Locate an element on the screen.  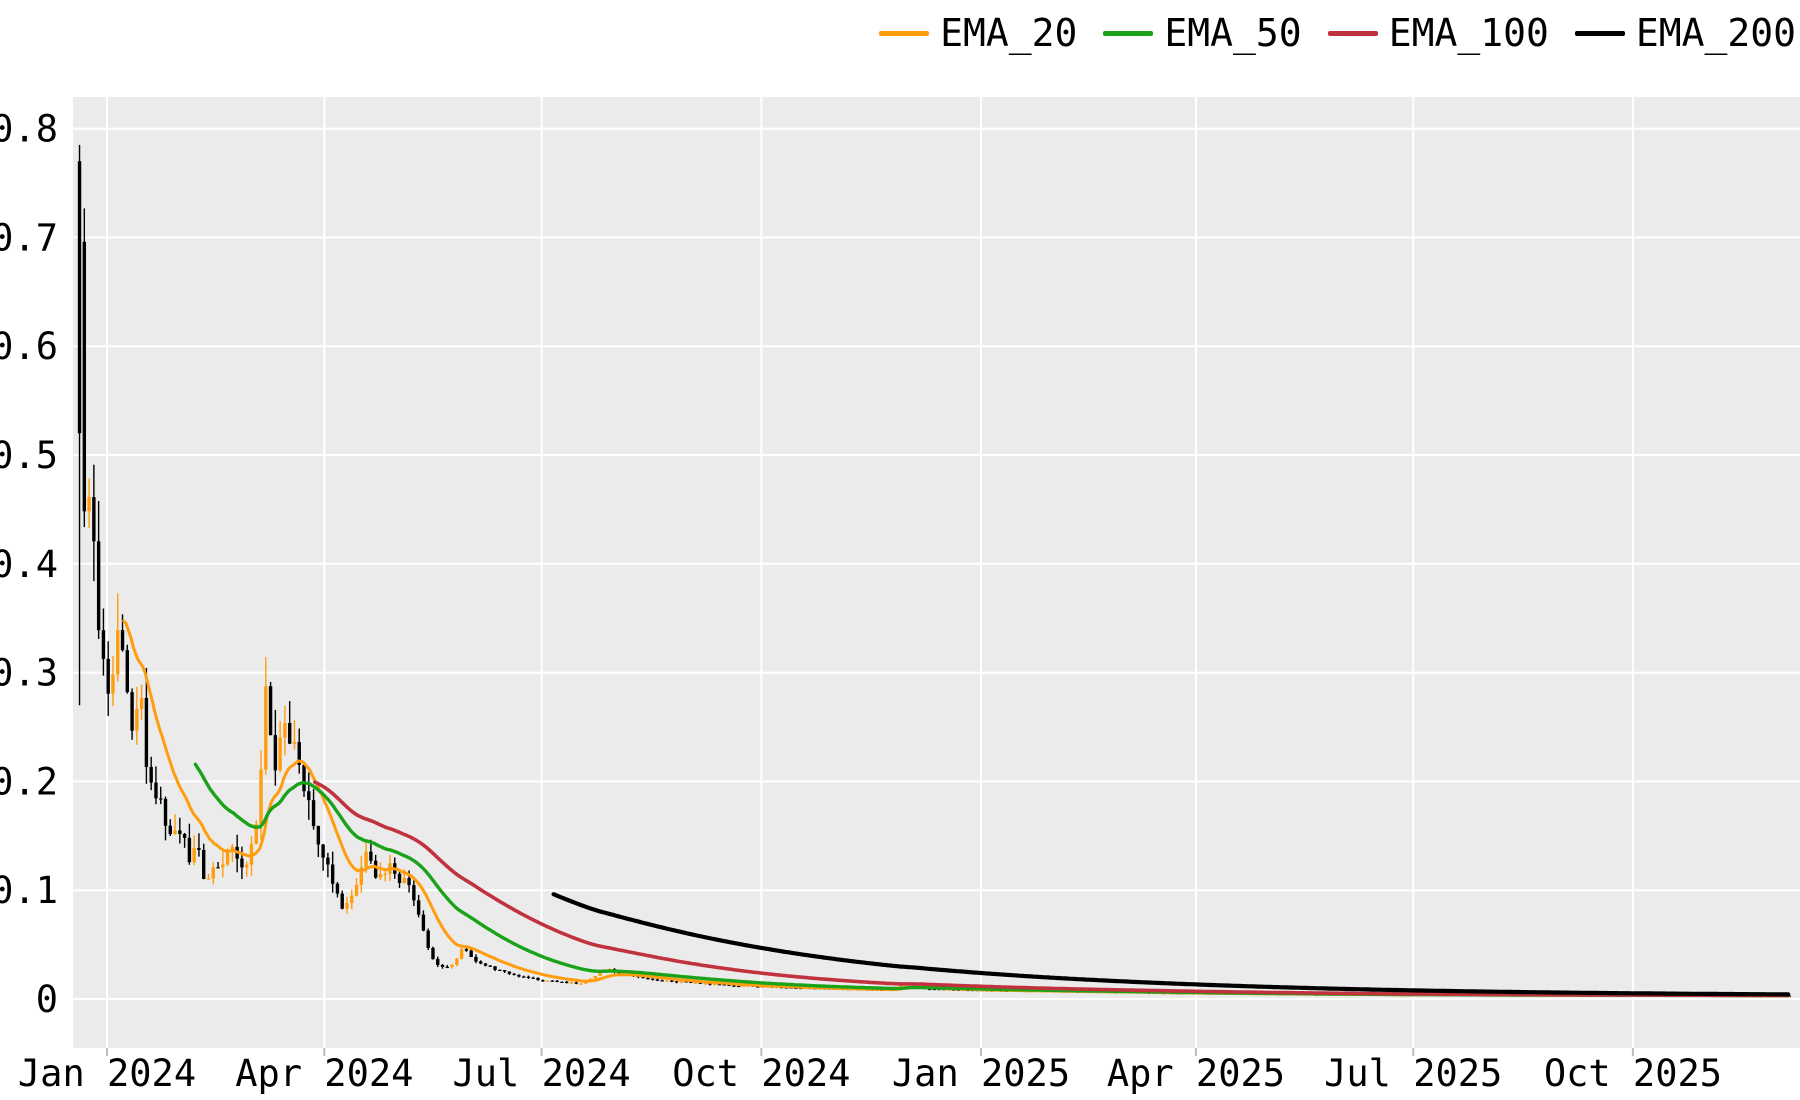
tick-marks is located at coordinates (870, 1052).